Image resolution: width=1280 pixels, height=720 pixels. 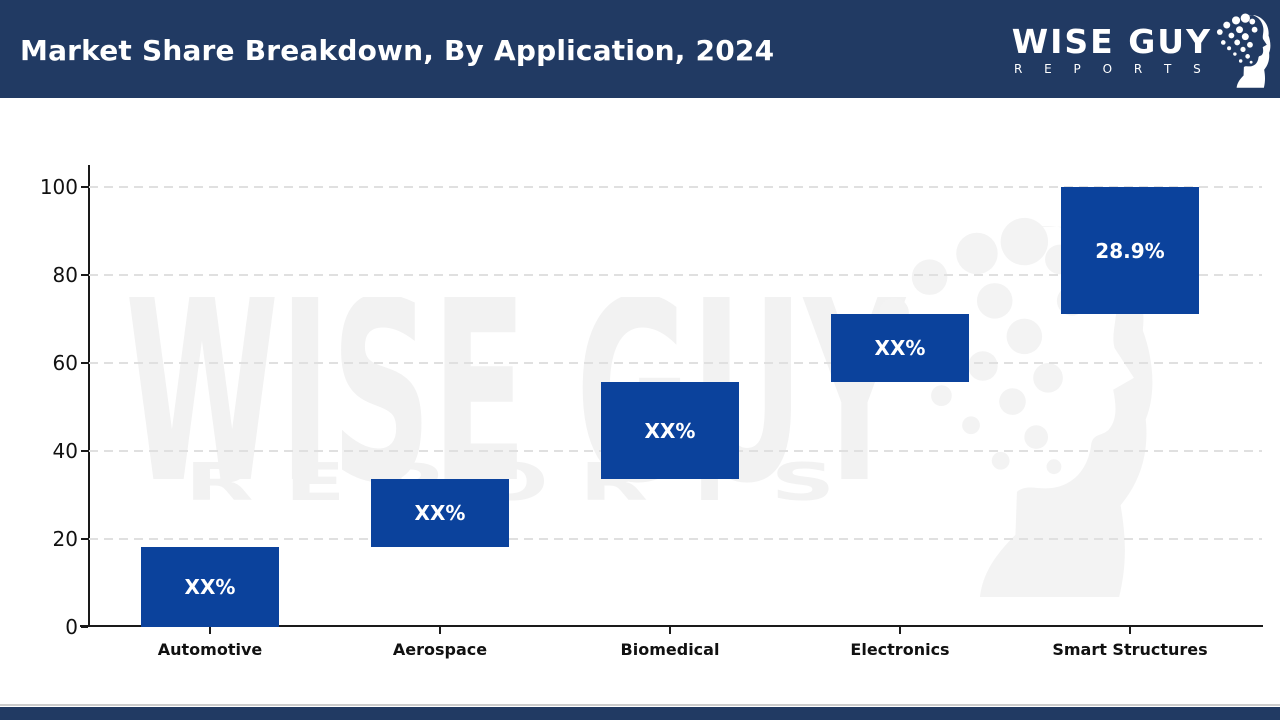 I want to click on bar-value-label: 28.9%, so click(x=1130, y=250).